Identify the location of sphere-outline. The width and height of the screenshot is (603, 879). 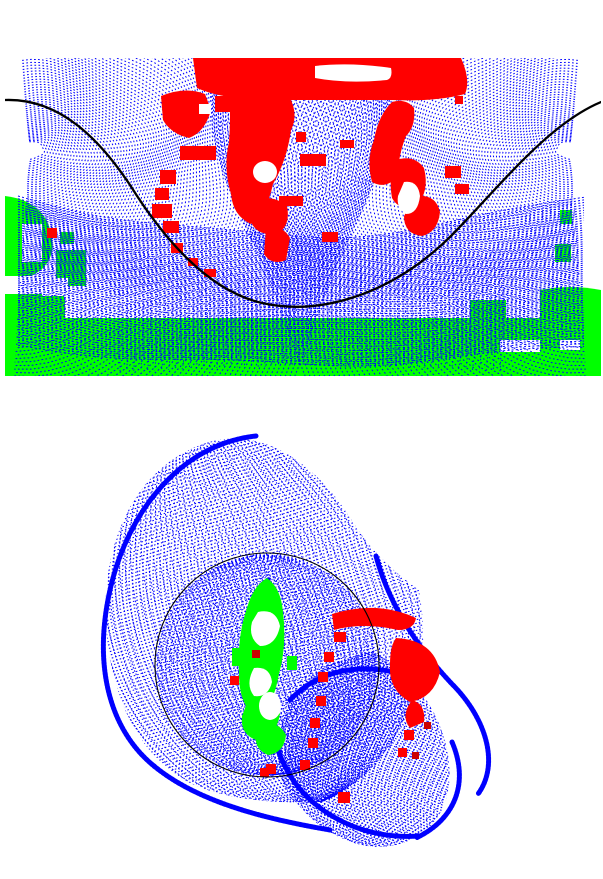
(267, 665).